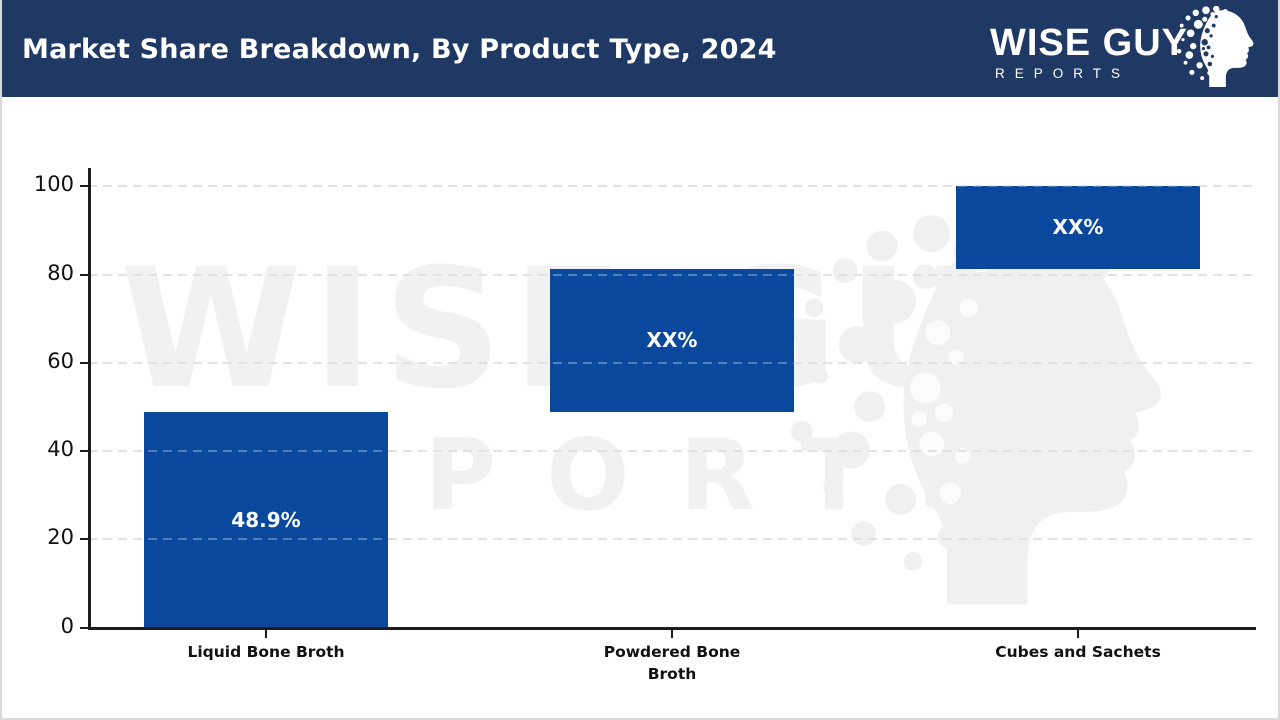 The image size is (1280, 720). What do you see at coordinates (60, 272) in the screenshot?
I see `y-axis-label: 80` at bounding box center [60, 272].